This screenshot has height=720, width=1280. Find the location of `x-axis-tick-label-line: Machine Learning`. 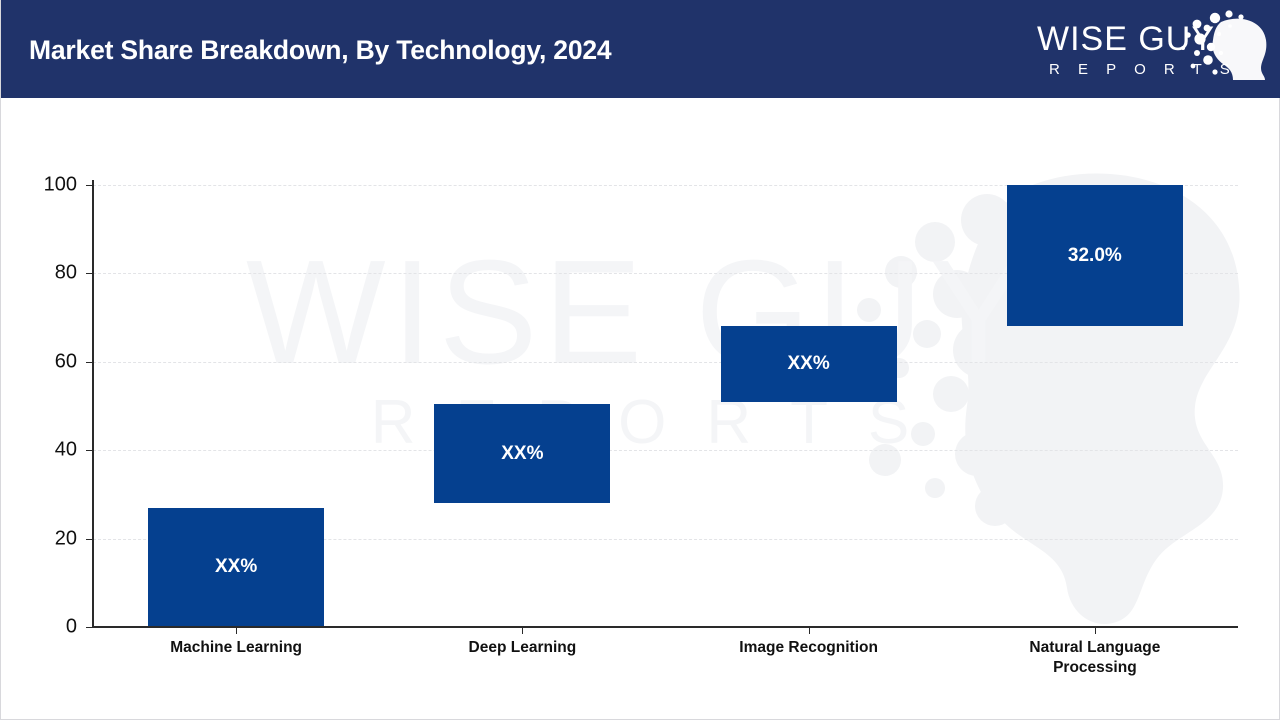

x-axis-tick-label-line: Machine Learning is located at coordinates (236, 647).